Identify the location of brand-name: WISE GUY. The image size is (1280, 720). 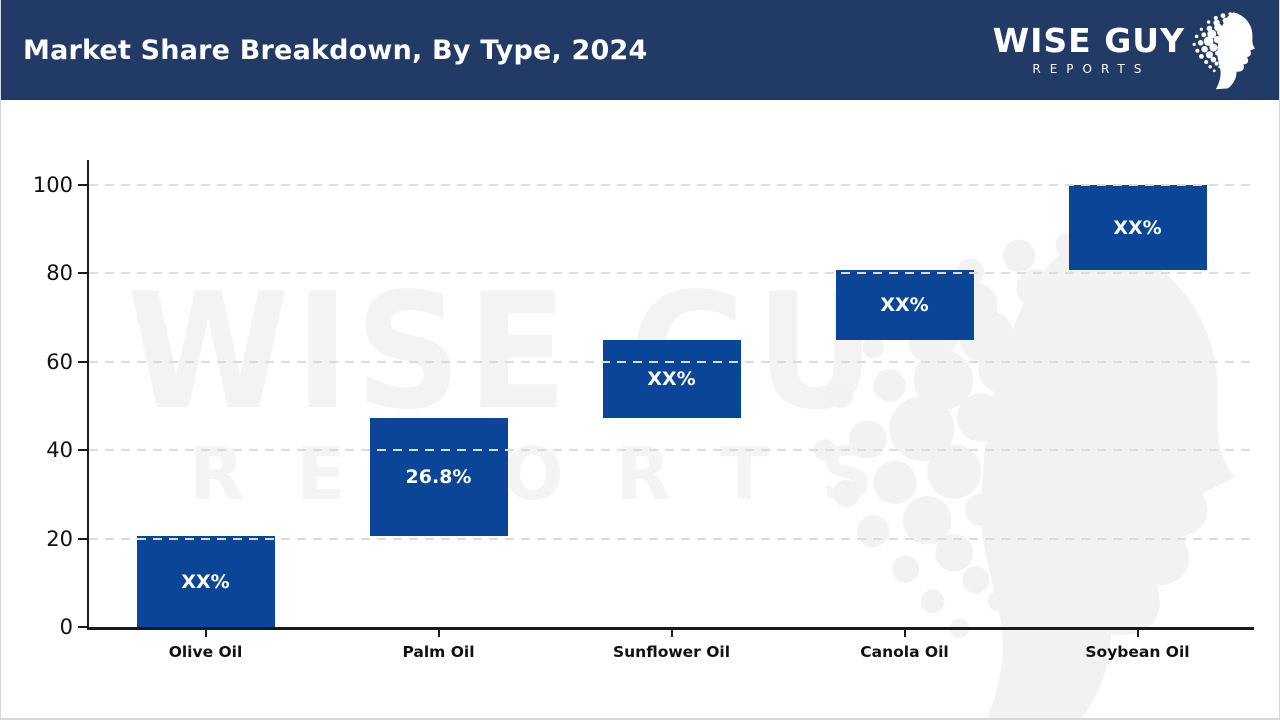
(1088, 40).